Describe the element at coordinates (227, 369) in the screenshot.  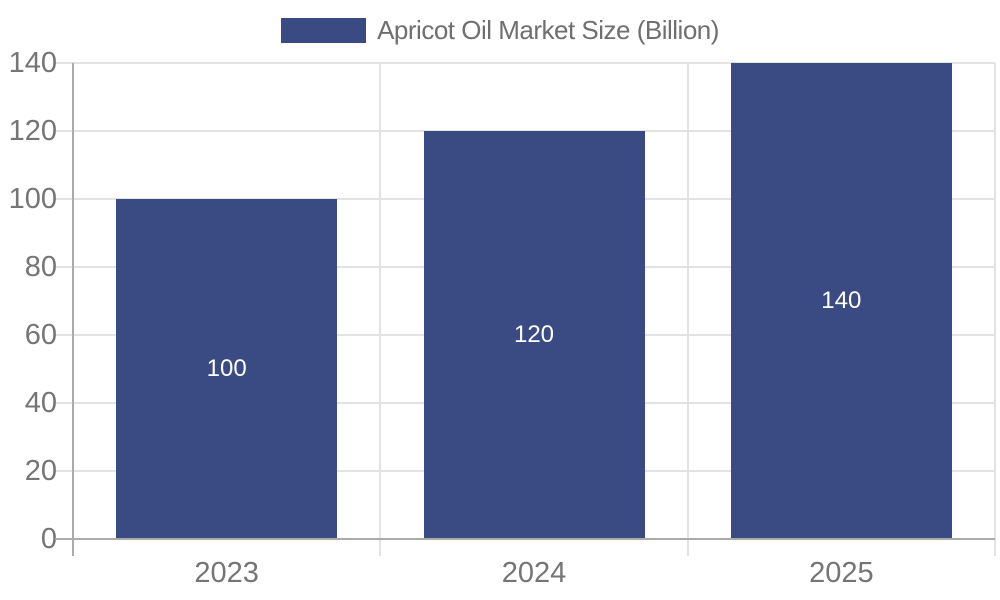
I see `bar-2023` at that location.